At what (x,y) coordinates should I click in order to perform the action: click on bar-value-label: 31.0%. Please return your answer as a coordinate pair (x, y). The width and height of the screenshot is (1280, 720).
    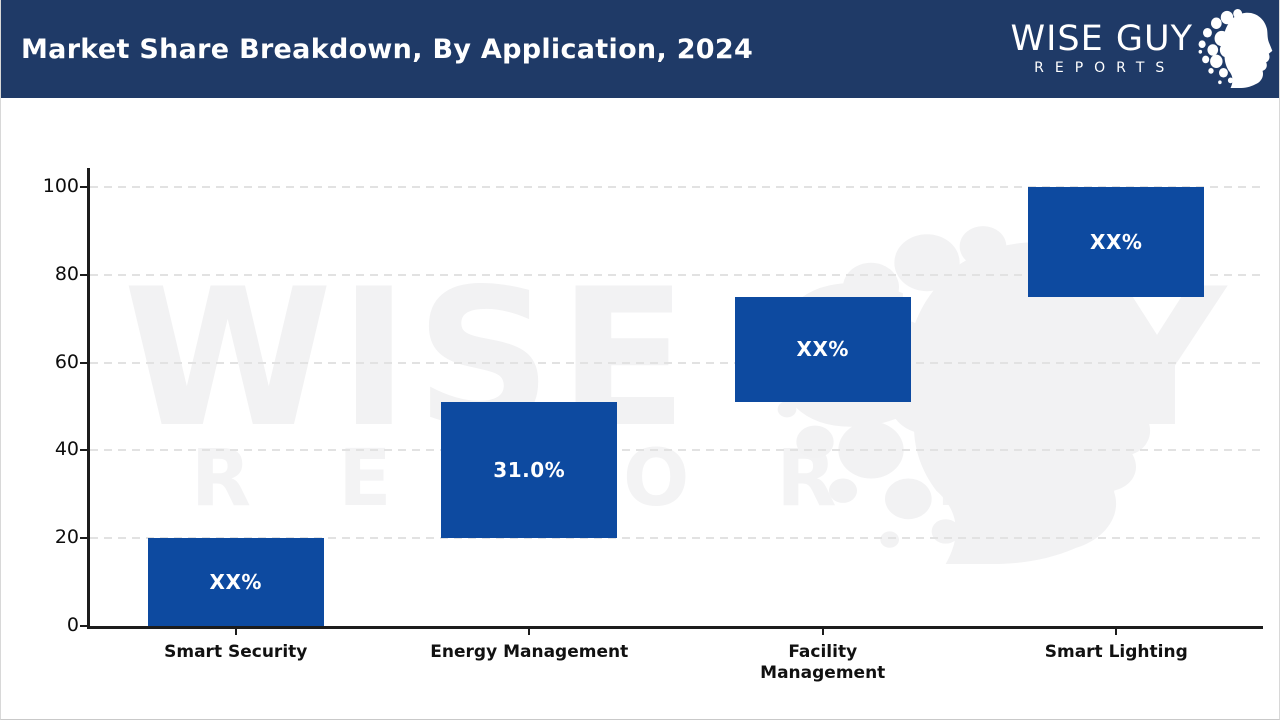
    Looking at the image, I should click on (529, 470).